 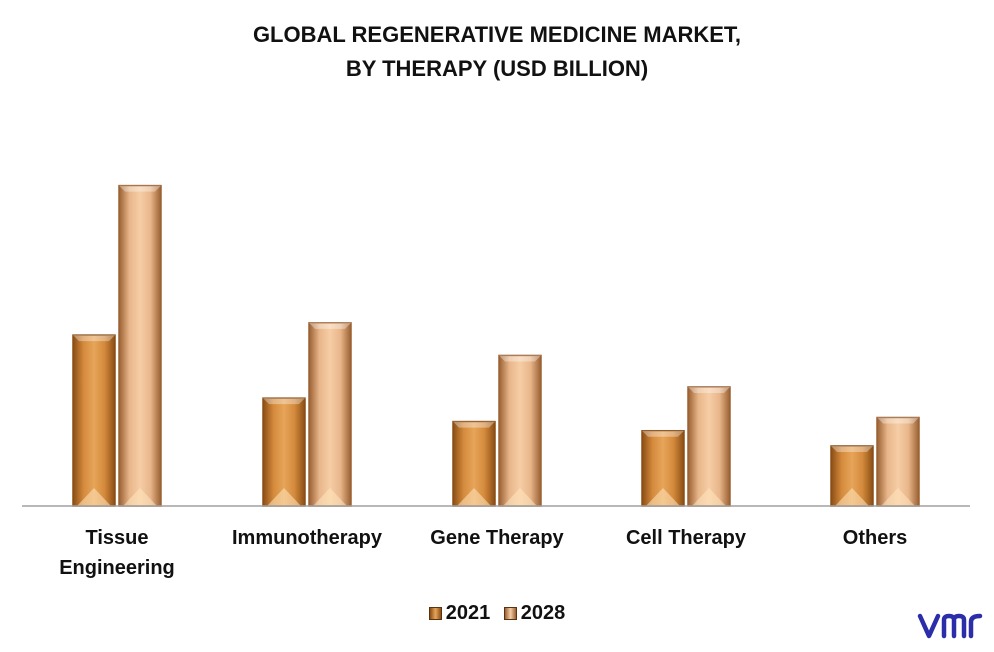 I want to click on bar-2021-tissue-engineering, so click(x=94, y=420).